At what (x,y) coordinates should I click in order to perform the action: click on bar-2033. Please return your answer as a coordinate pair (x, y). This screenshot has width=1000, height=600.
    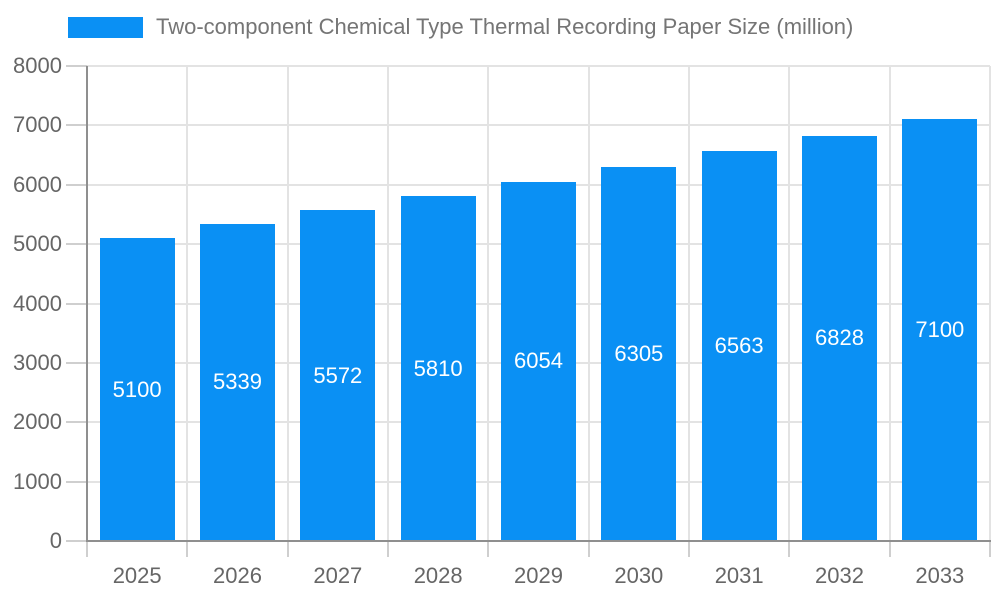
    Looking at the image, I should click on (940, 330).